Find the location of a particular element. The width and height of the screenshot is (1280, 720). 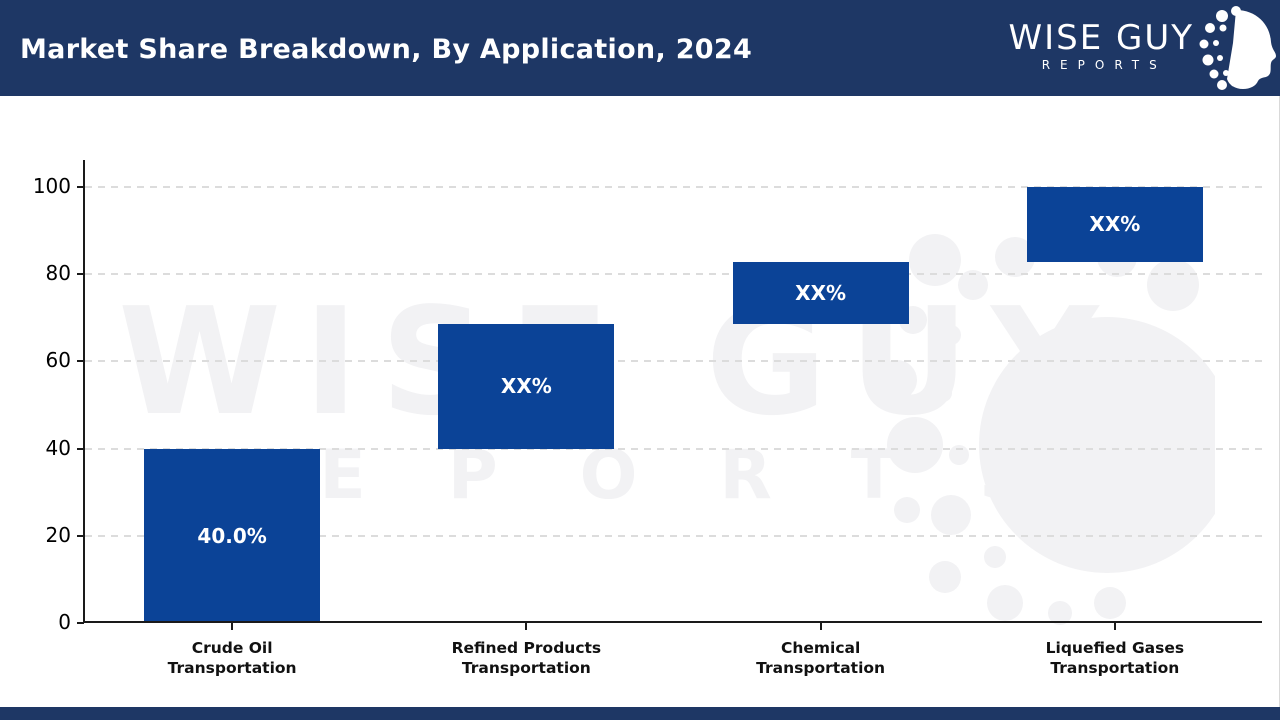

bar-value-label: 40.0% is located at coordinates (232, 535).